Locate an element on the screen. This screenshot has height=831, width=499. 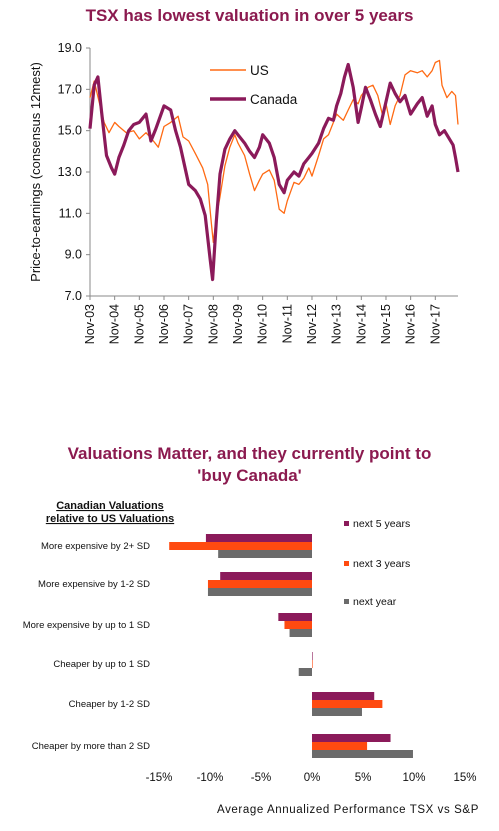
chart1-x-tick-label: Nov-07 is located at coordinates (189, 324).